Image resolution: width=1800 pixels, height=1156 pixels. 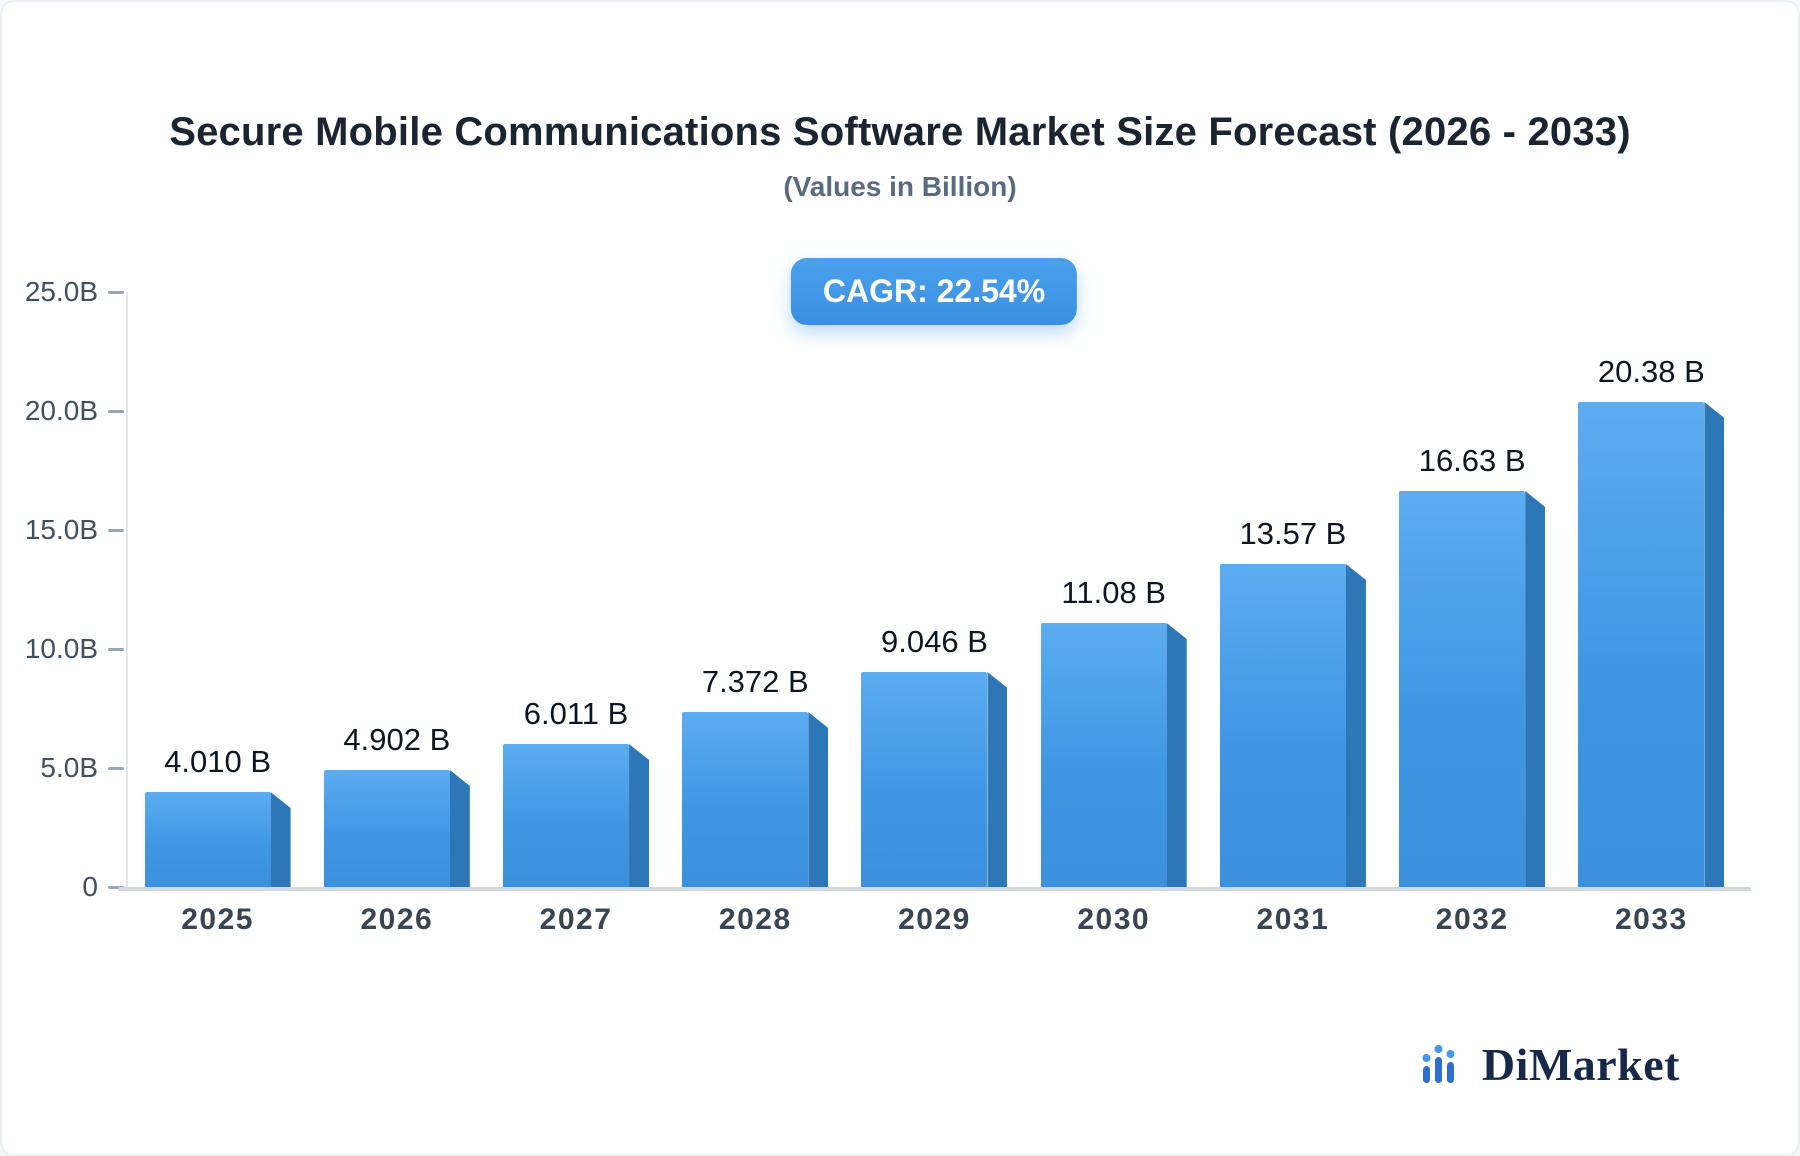 I want to click on y-axis-tick-label: 0, so click(x=90, y=886).